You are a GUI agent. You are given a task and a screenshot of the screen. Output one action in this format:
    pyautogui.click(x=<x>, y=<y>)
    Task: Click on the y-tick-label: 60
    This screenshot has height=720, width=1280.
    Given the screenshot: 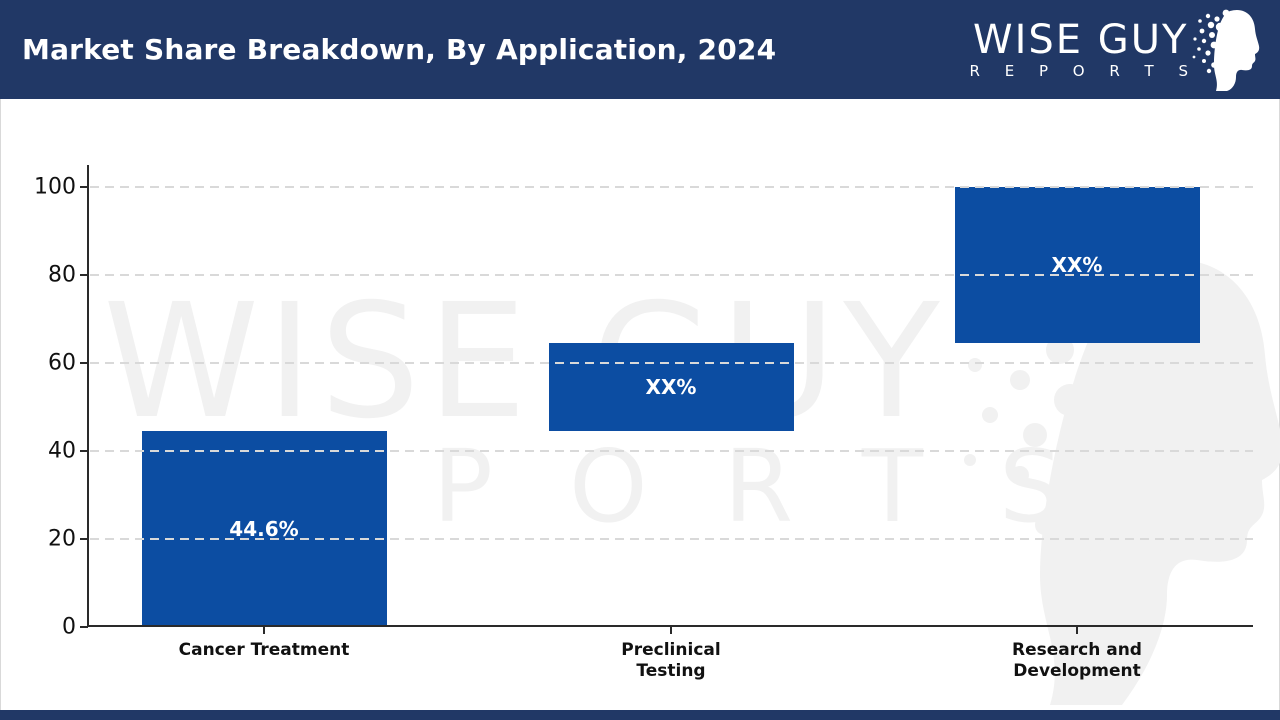 What is the action you would take?
    pyautogui.click(x=62, y=363)
    